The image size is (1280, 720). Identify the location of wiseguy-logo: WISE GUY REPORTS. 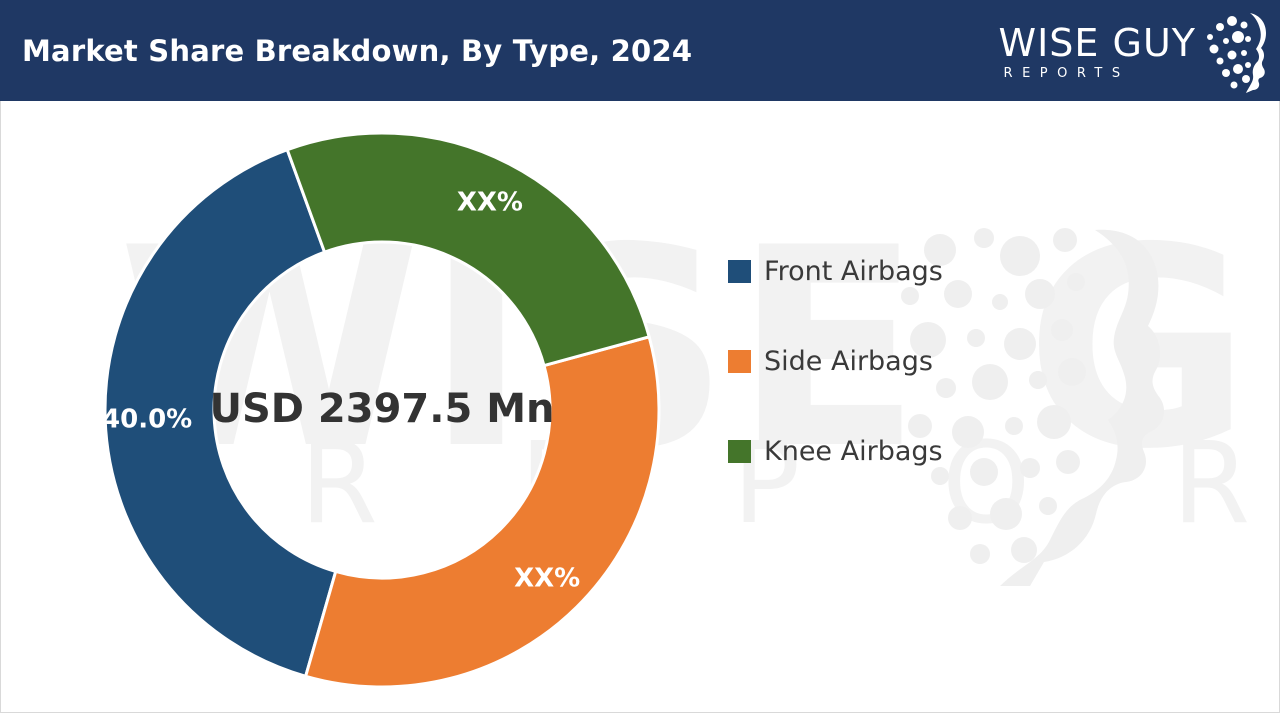
(1133, 52).